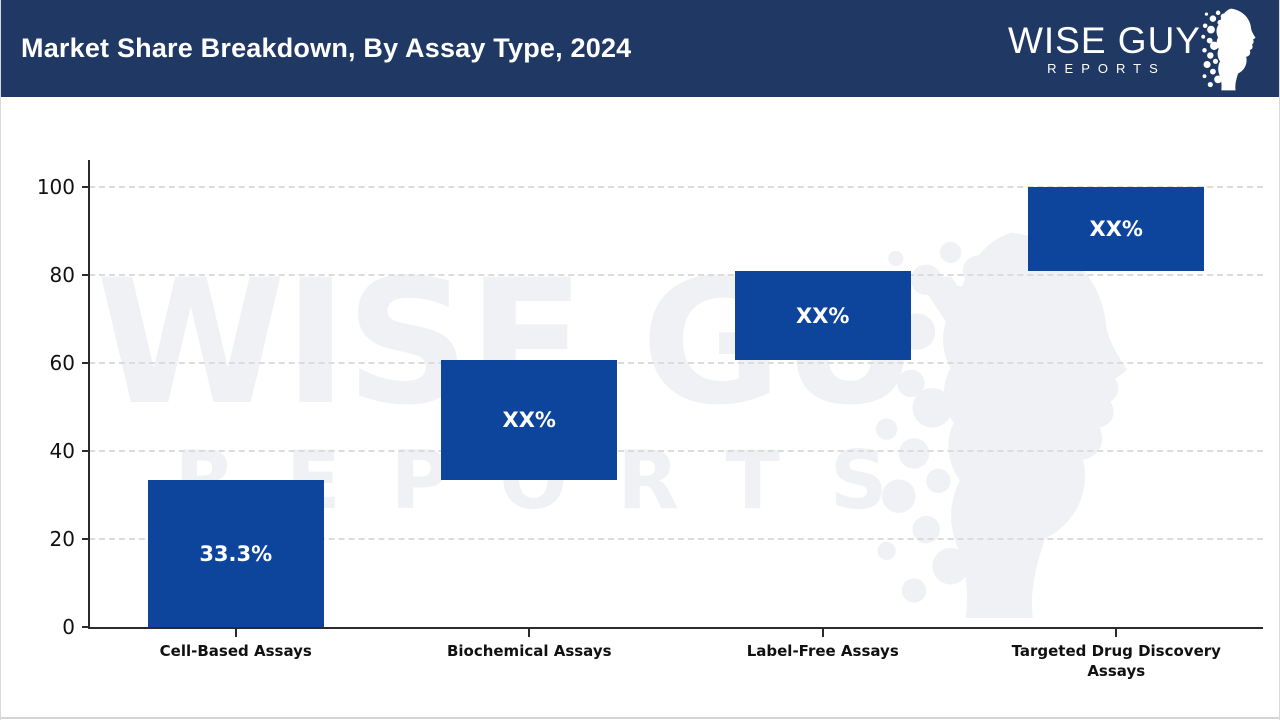 This screenshot has height=720, width=1280. Describe the element at coordinates (62, 275) in the screenshot. I see `y-tick-label: 80` at that location.